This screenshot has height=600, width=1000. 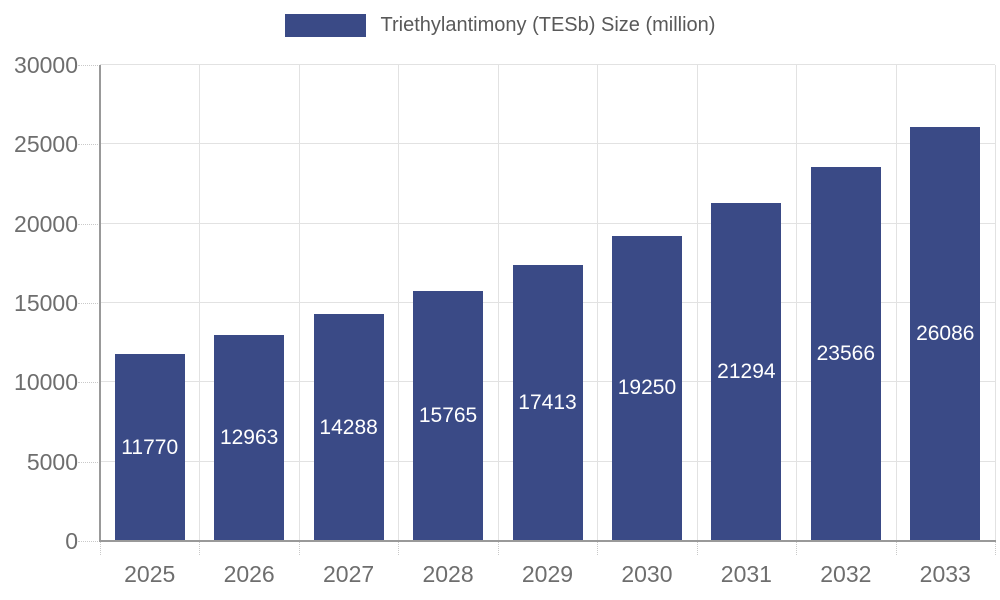 I want to click on x-axis-tick-label: 2027, so click(x=349, y=574).